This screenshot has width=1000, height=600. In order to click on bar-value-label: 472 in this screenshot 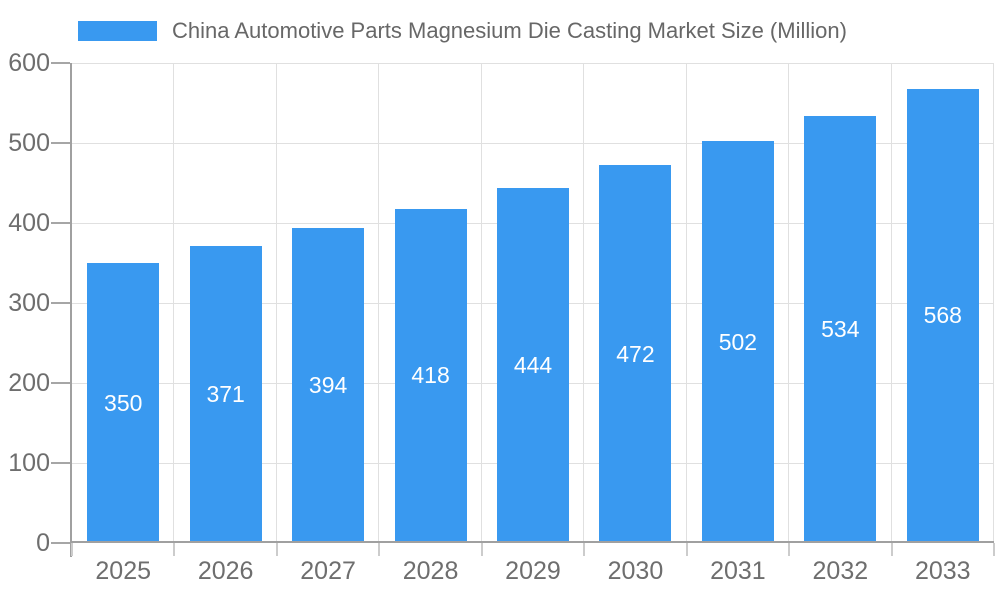, I will do `click(635, 353)`.